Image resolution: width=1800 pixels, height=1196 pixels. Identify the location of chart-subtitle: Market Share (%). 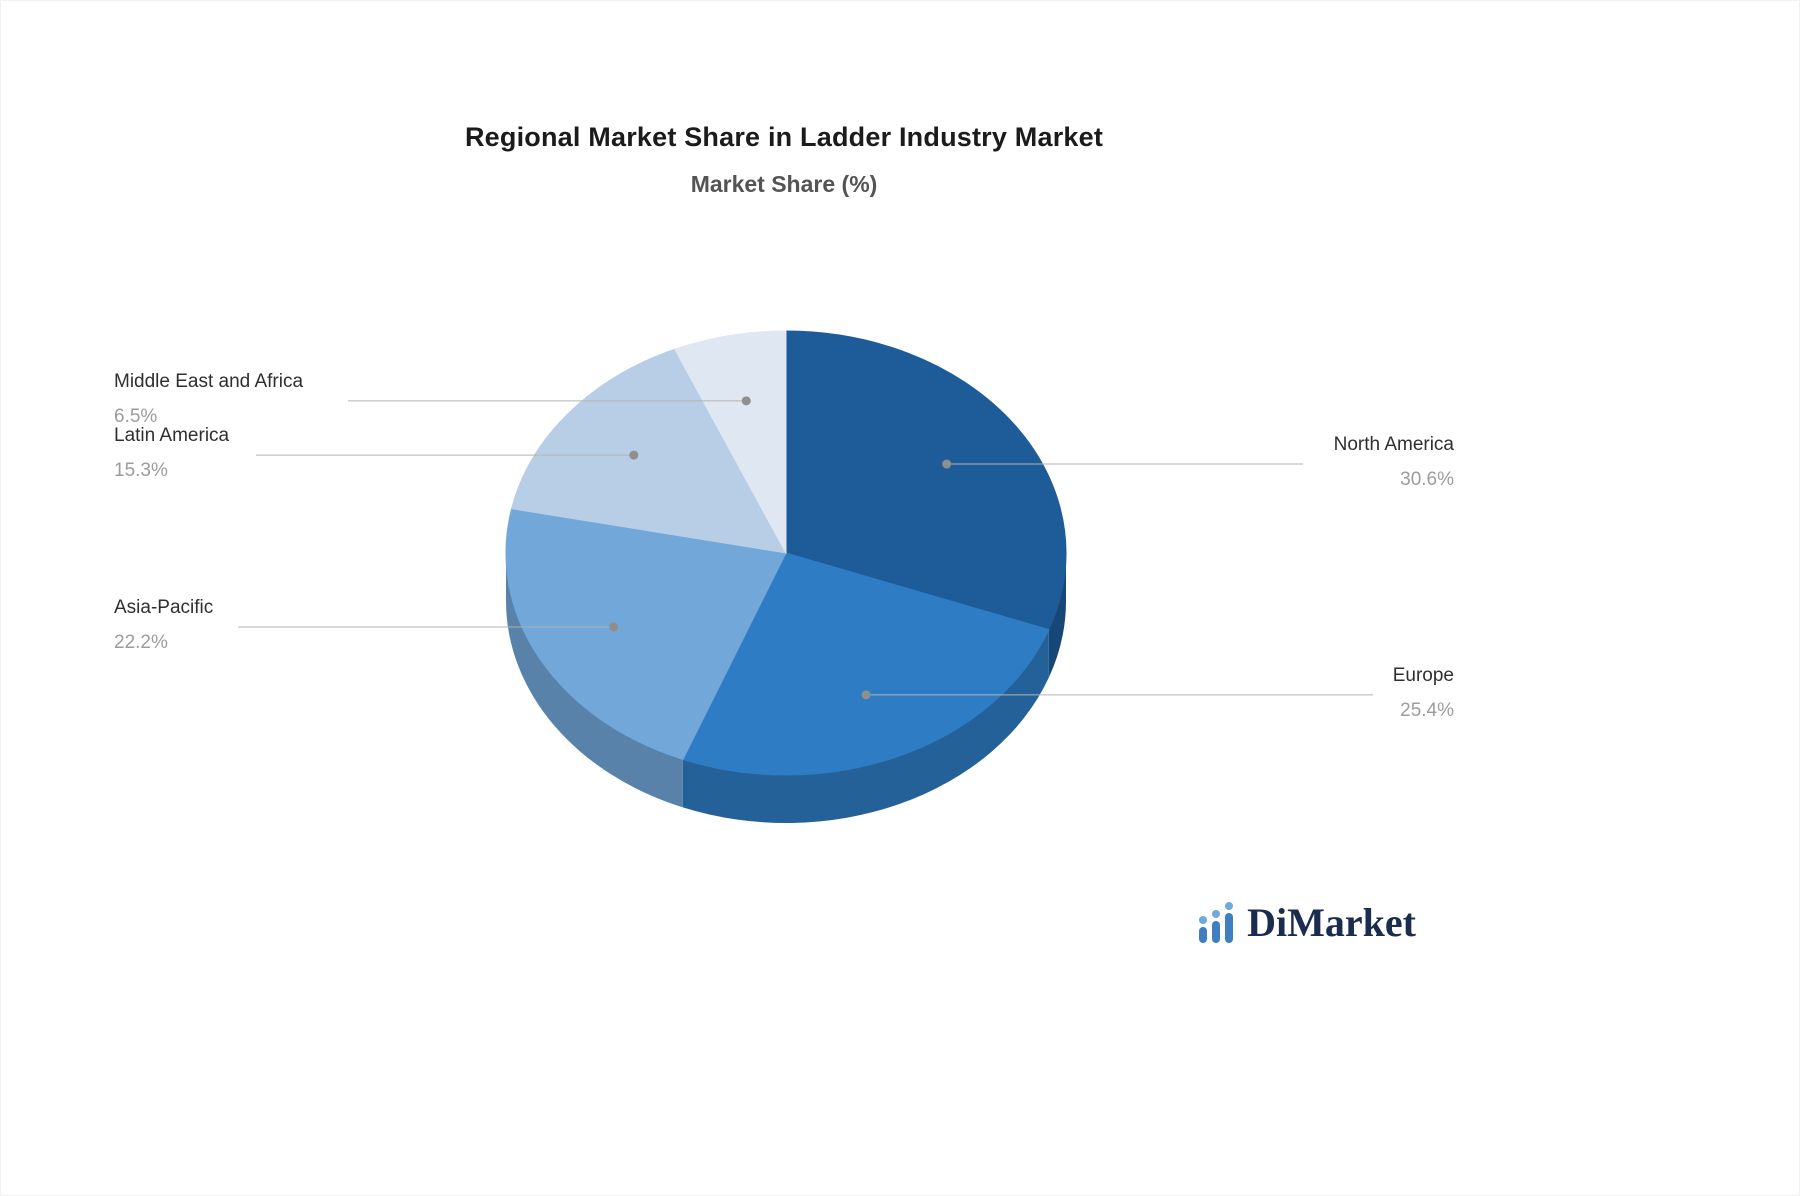
(784, 184).